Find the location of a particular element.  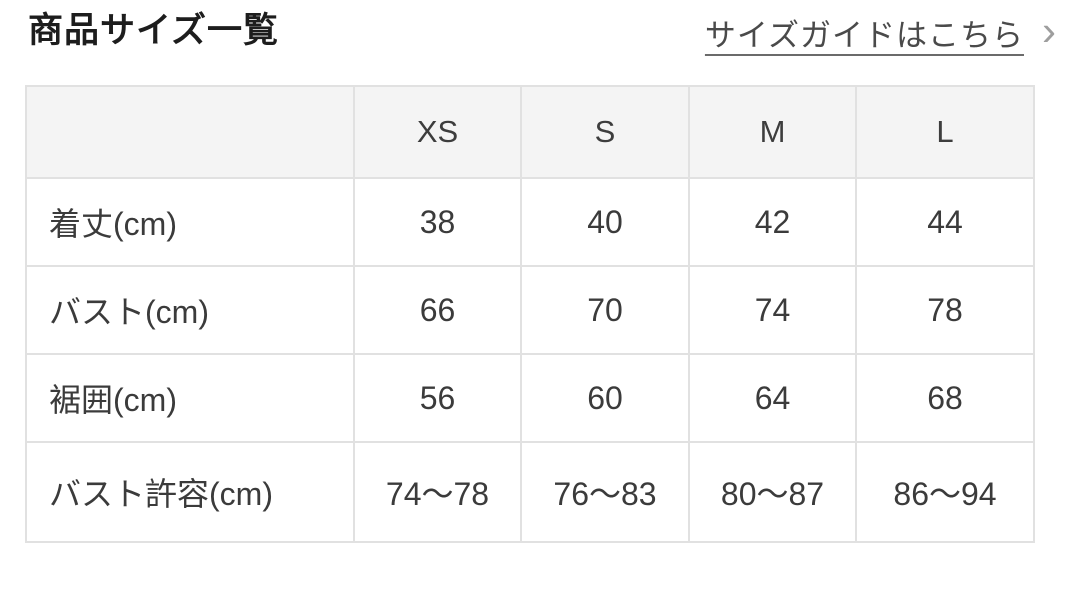

cell-hem-l: 68 is located at coordinates (945, 398).